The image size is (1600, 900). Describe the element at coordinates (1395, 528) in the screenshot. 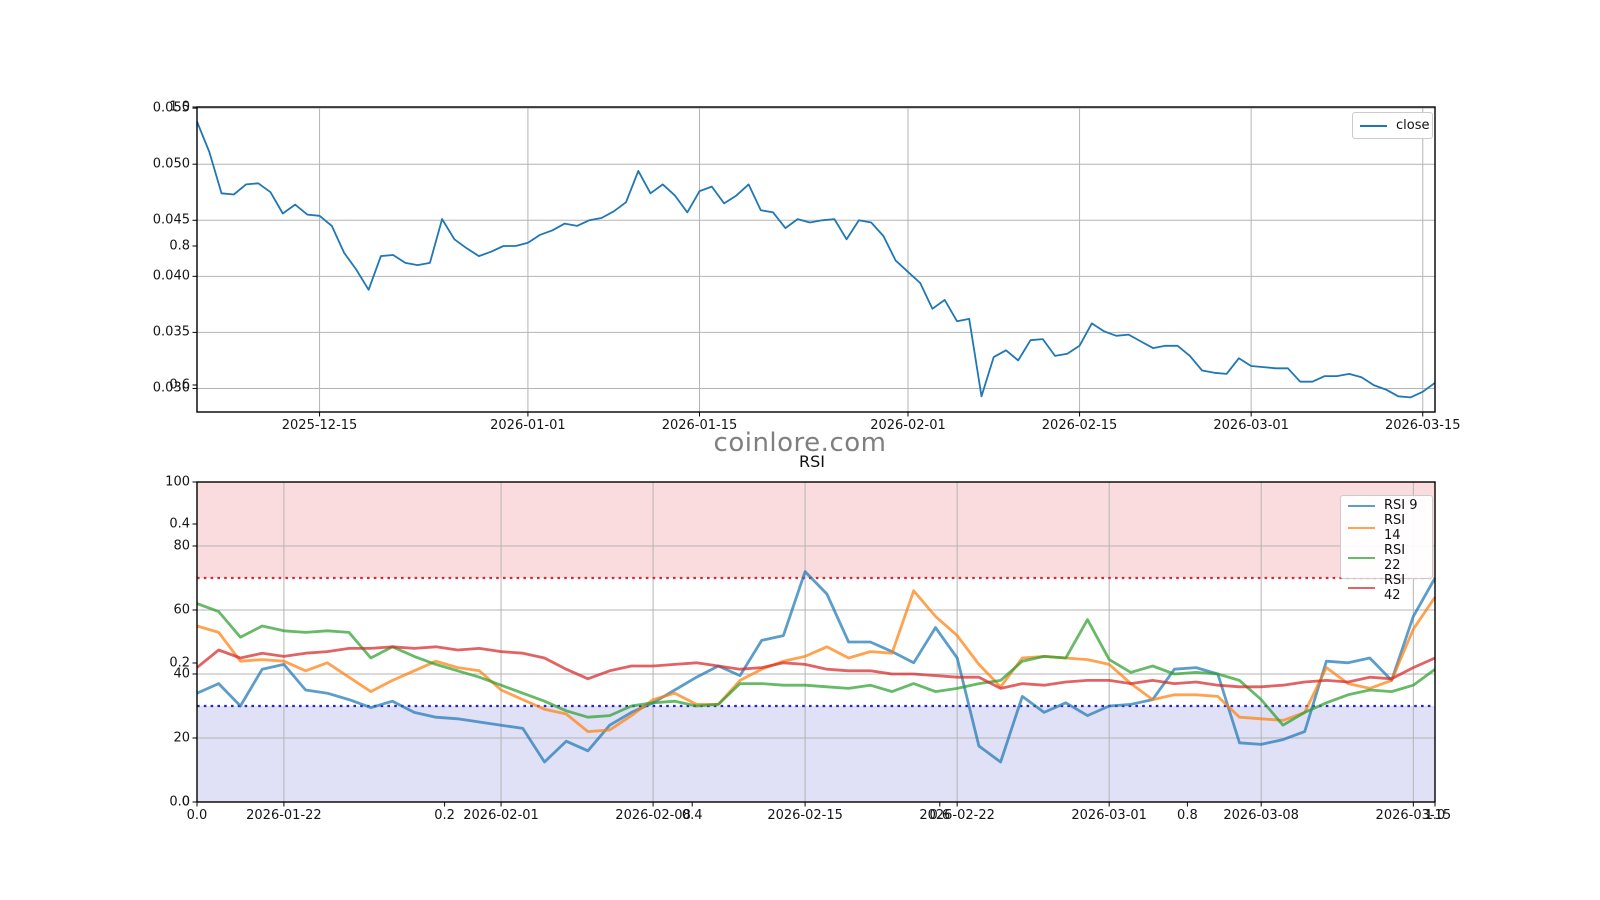

I see `legend-label: RSI 14` at that location.